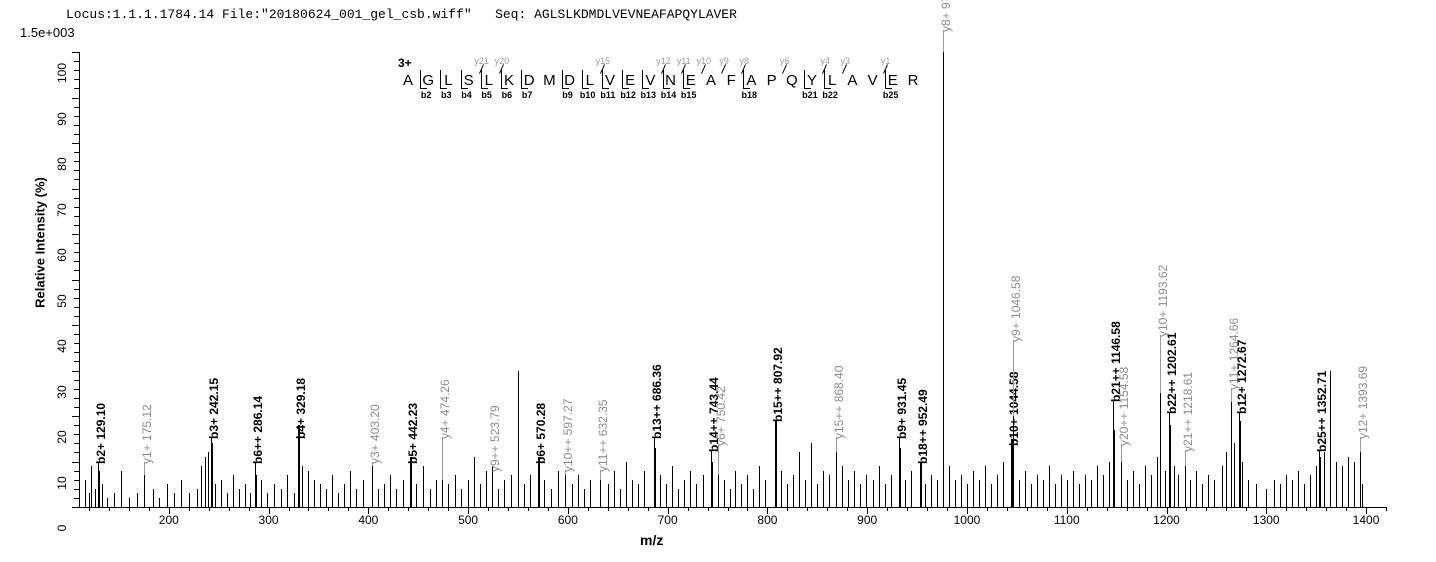  I want to click on sequence-residue: A, so click(711, 80).